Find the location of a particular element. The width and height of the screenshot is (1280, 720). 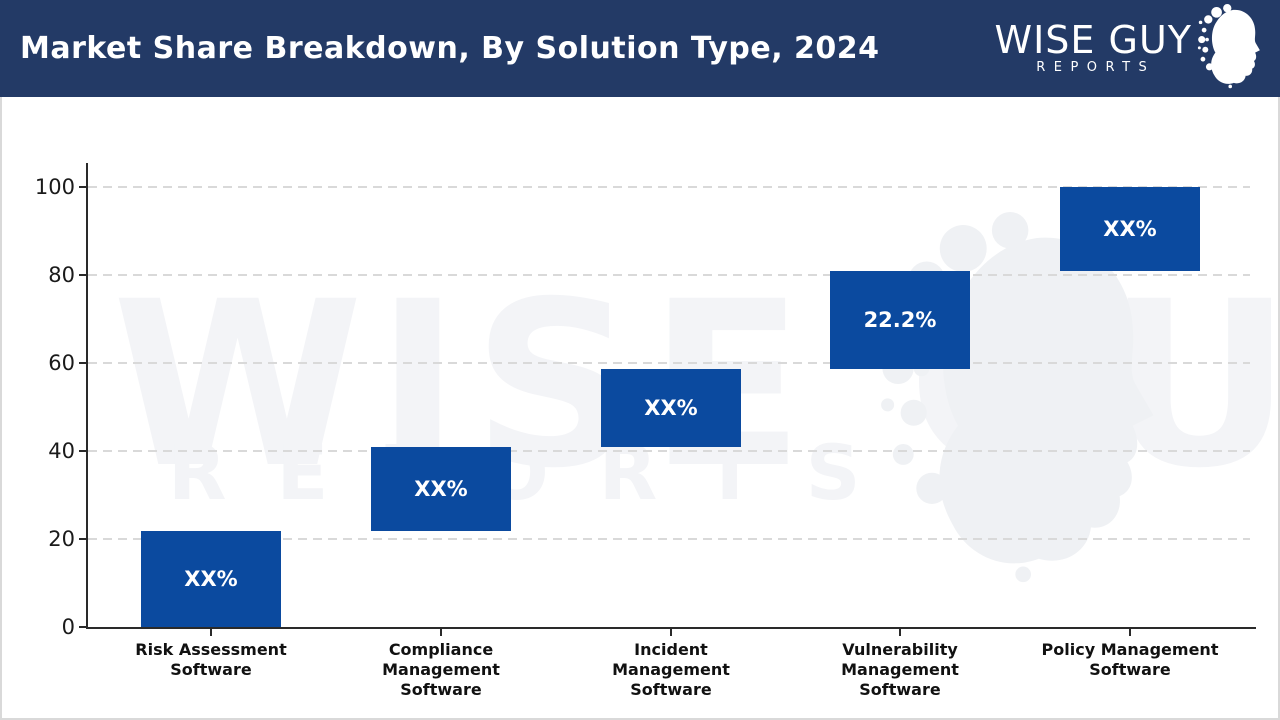

category-label: Vulnerability Management Software is located at coordinates (900, 670).